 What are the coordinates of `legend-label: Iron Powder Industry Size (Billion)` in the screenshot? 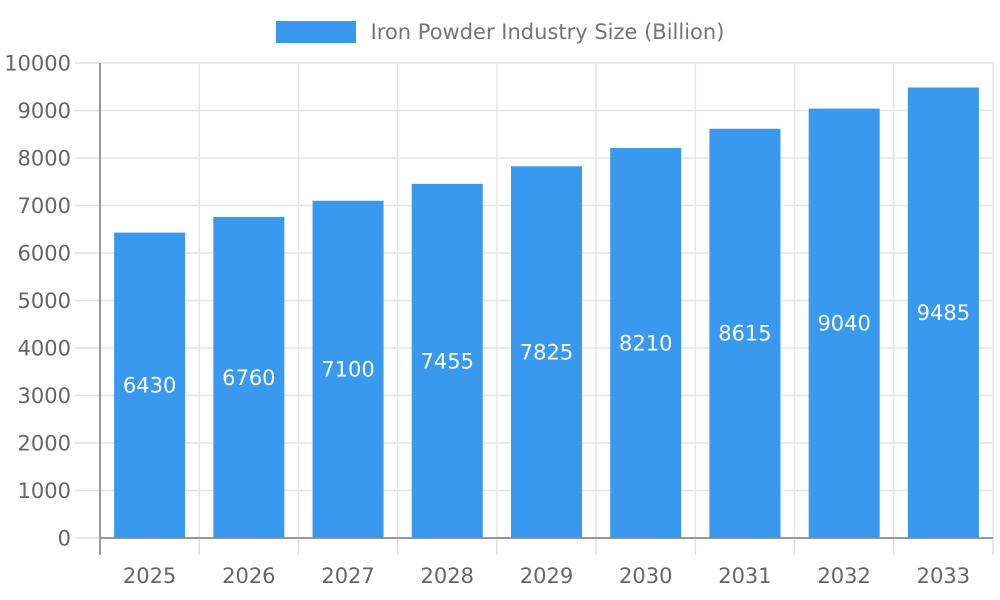 It's located at (547, 32).